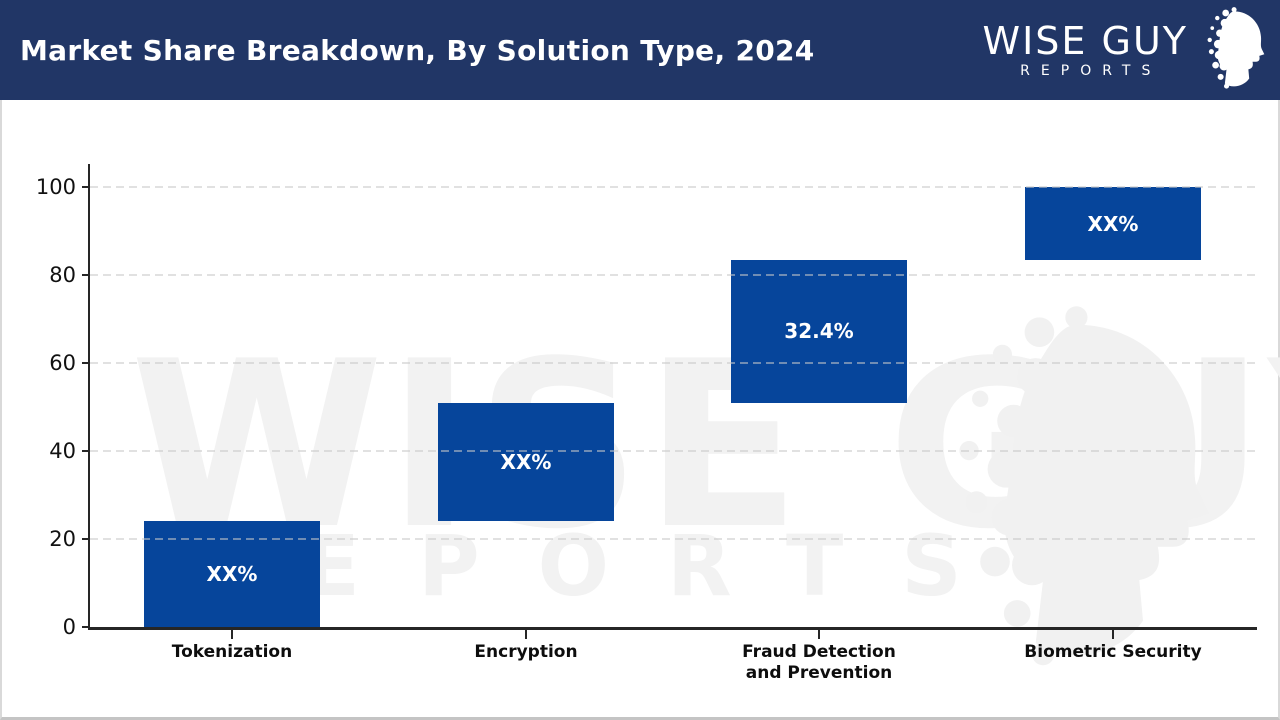 The height and width of the screenshot is (720, 1280). I want to click on watermark-head-icon, so click(1084, 486).